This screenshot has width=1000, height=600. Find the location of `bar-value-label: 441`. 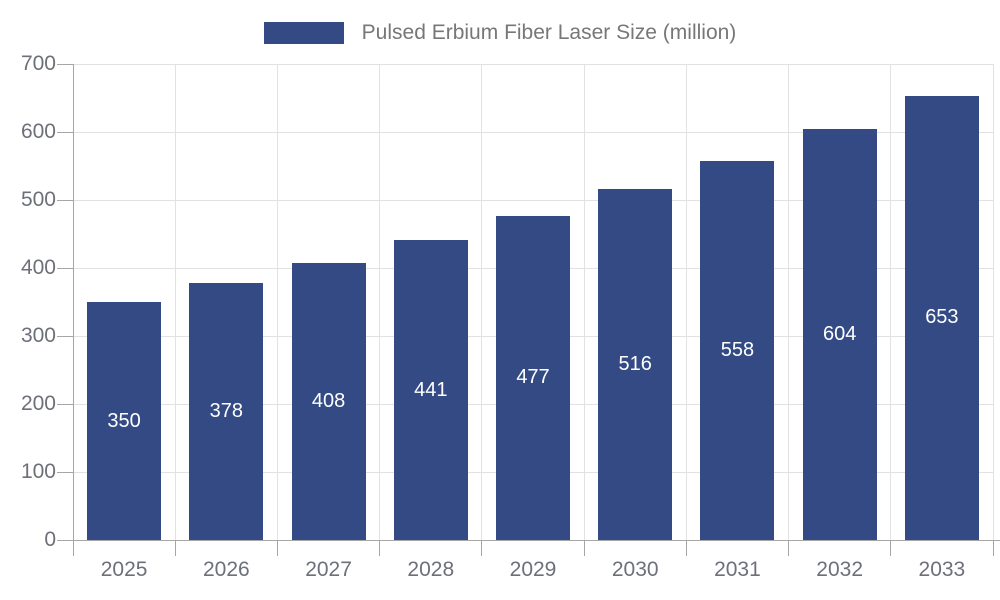

bar-value-label: 441 is located at coordinates (431, 389).